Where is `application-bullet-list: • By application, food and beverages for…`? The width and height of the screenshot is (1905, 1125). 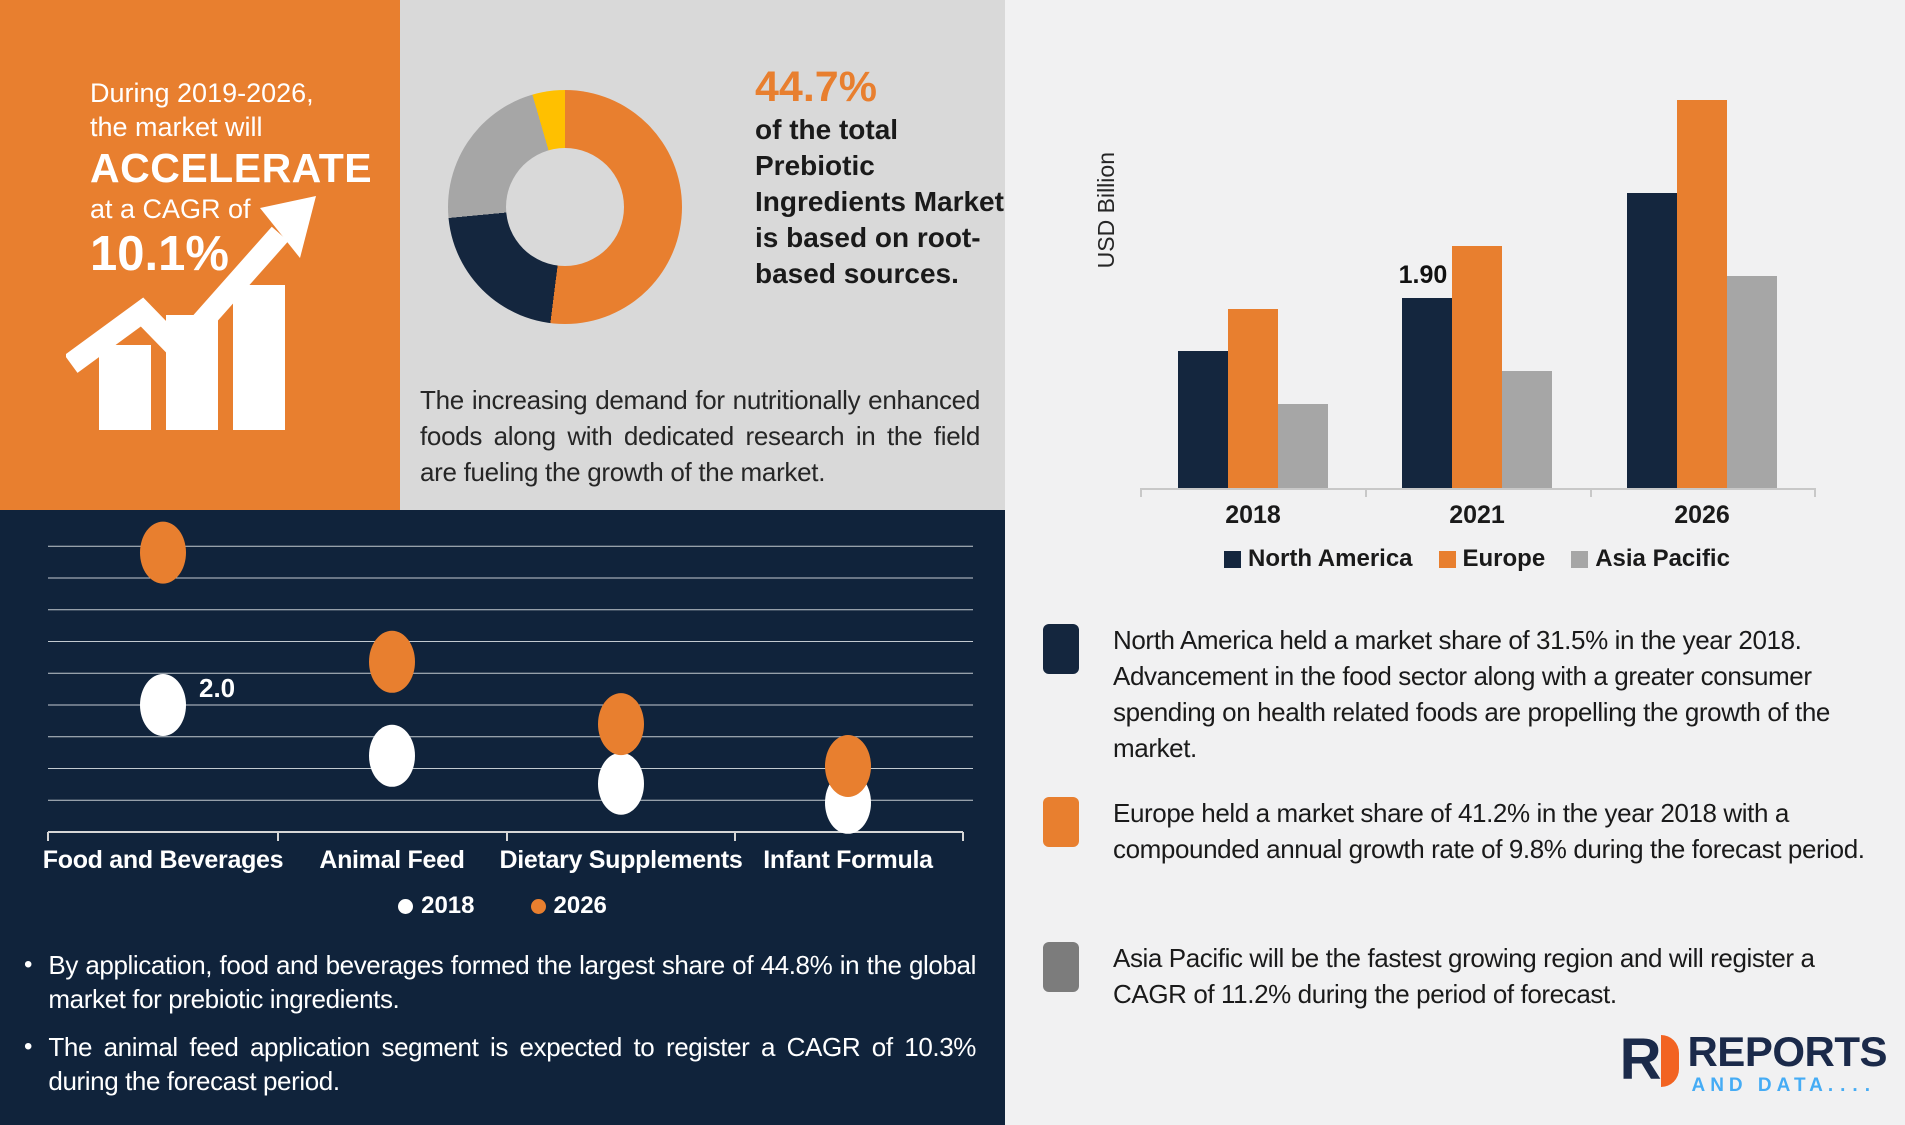
application-bullet-list: • By application, food and beverages for… is located at coordinates (500, 1030).